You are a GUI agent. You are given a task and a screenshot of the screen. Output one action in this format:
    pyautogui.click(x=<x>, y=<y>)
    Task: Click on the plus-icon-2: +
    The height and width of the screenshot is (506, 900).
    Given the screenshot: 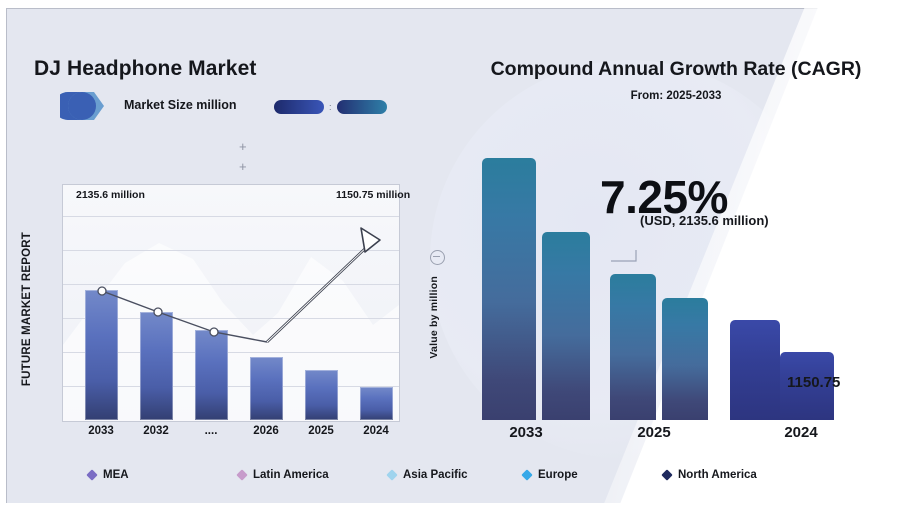 What is the action you would take?
    pyautogui.click(x=243, y=166)
    